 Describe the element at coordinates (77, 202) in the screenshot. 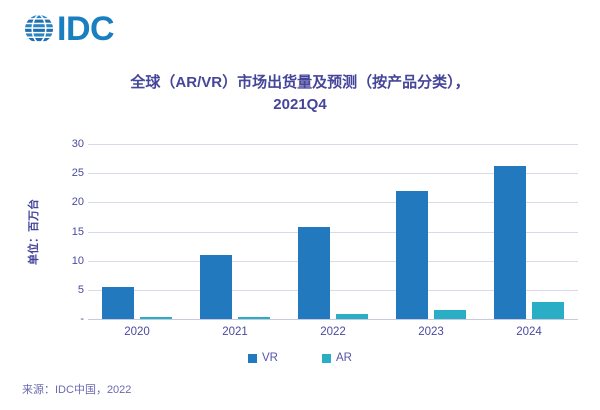

I see `y-axis-tick-label: 20` at that location.